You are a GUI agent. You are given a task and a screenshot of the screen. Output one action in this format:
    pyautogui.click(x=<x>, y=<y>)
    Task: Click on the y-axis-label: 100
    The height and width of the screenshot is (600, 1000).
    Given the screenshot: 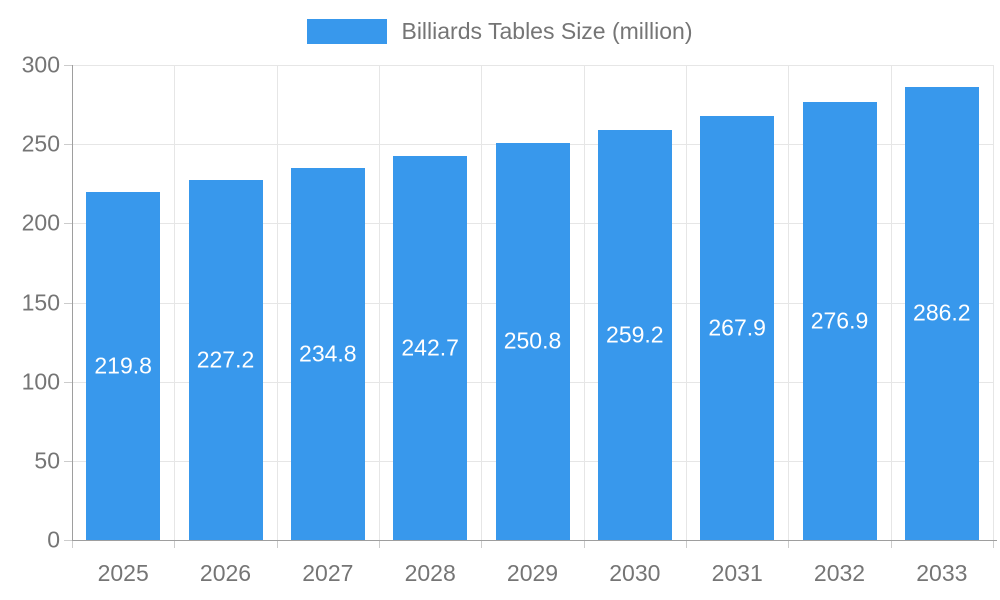 What is the action you would take?
    pyautogui.click(x=40, y=381)
    